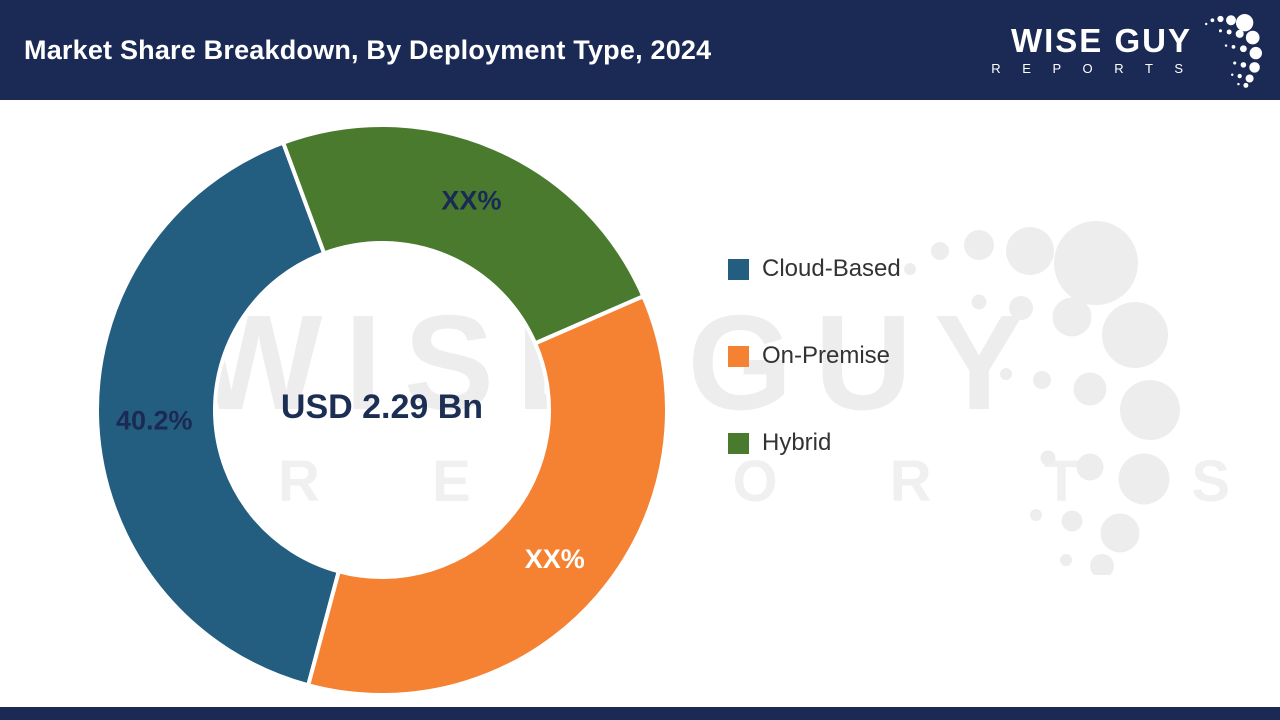 The width and height of the screenshot is (1280, 720). What do you see at coordinates (797, 442) in the screenshot?
I see `legend-label: Hybrid` at bounding box center [797, 442].